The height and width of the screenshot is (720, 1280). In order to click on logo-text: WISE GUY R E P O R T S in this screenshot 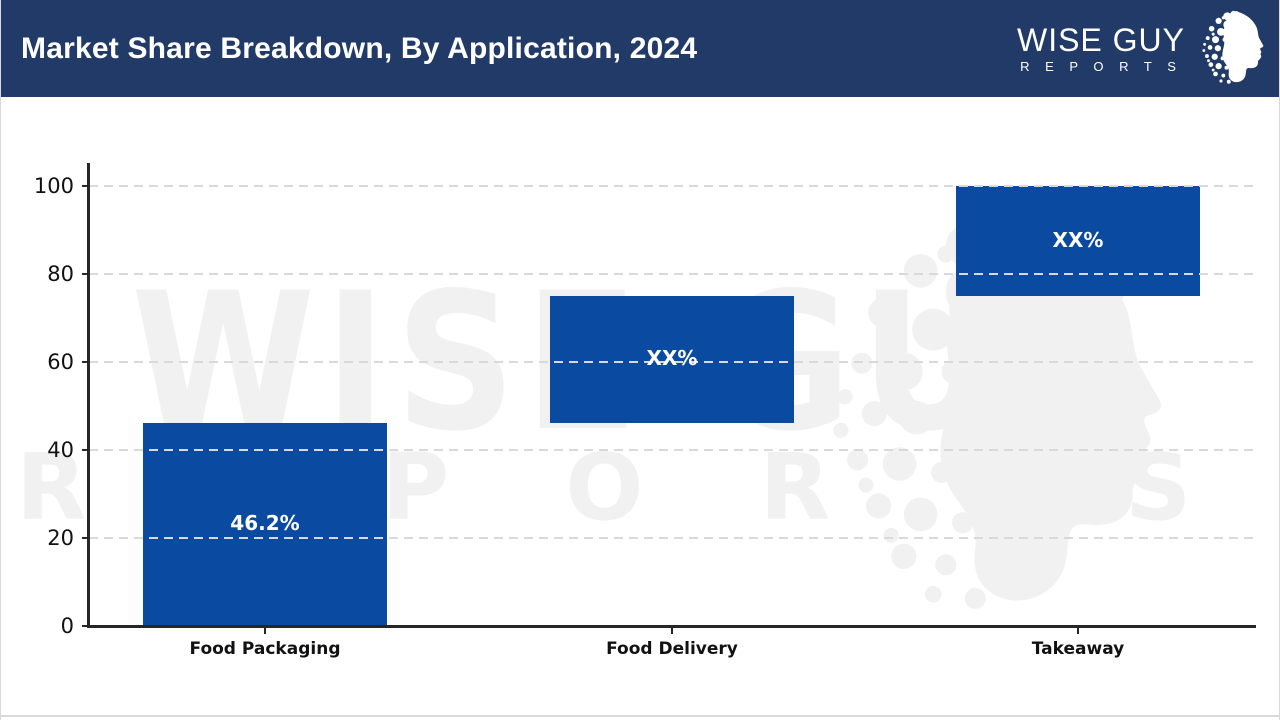, I will do `click(1101, 49)`.